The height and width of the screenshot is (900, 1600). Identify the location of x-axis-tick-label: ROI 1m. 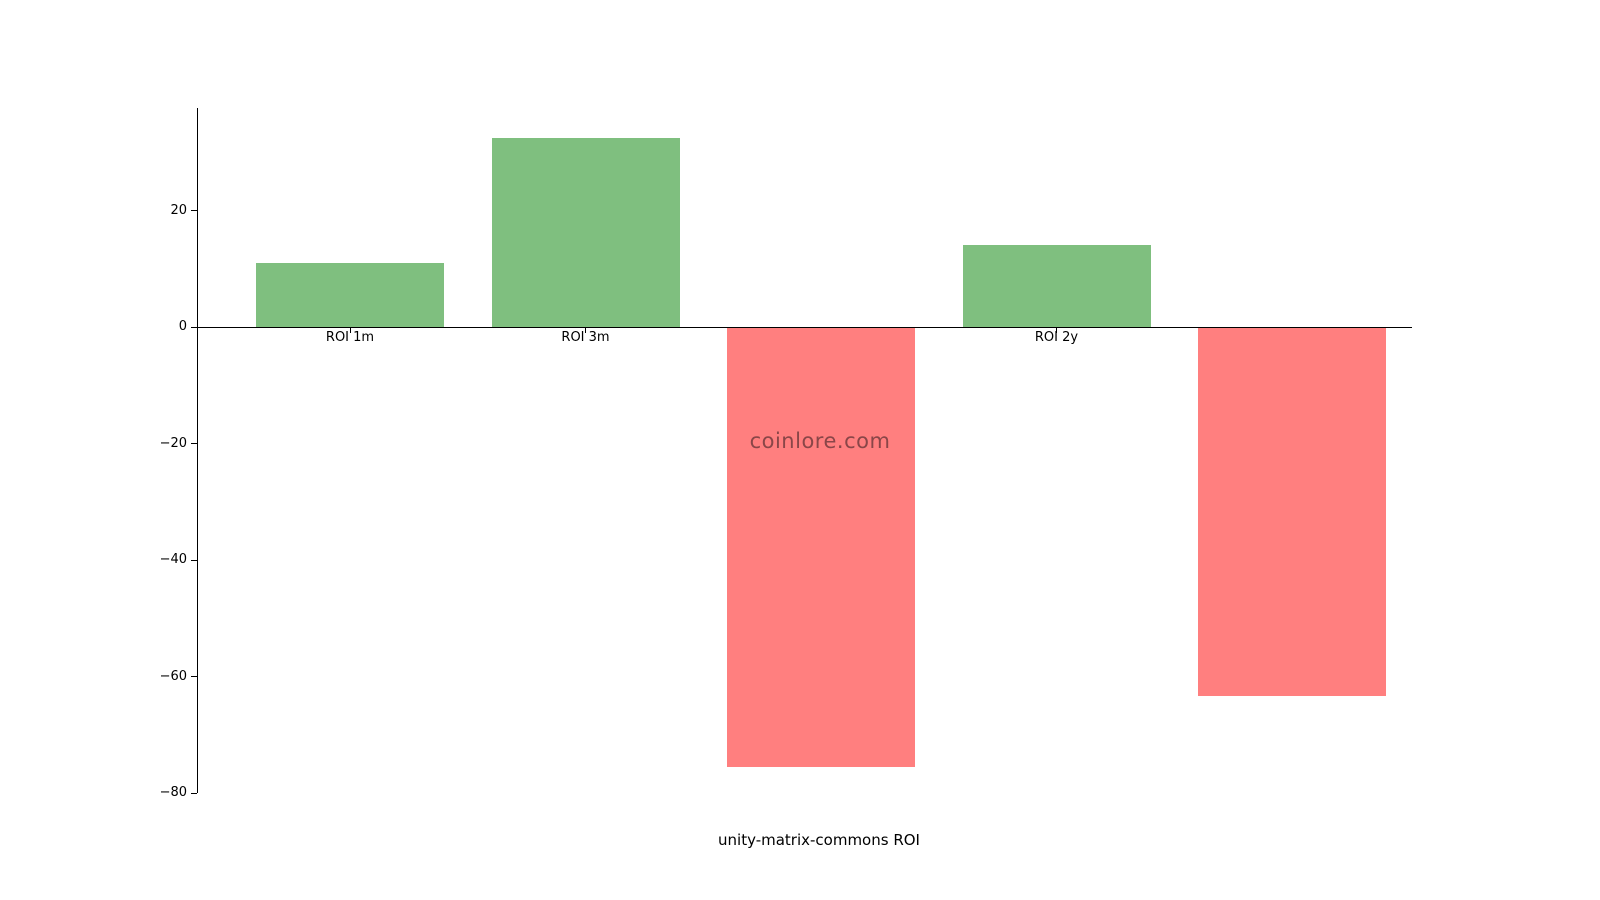
(350, 337).